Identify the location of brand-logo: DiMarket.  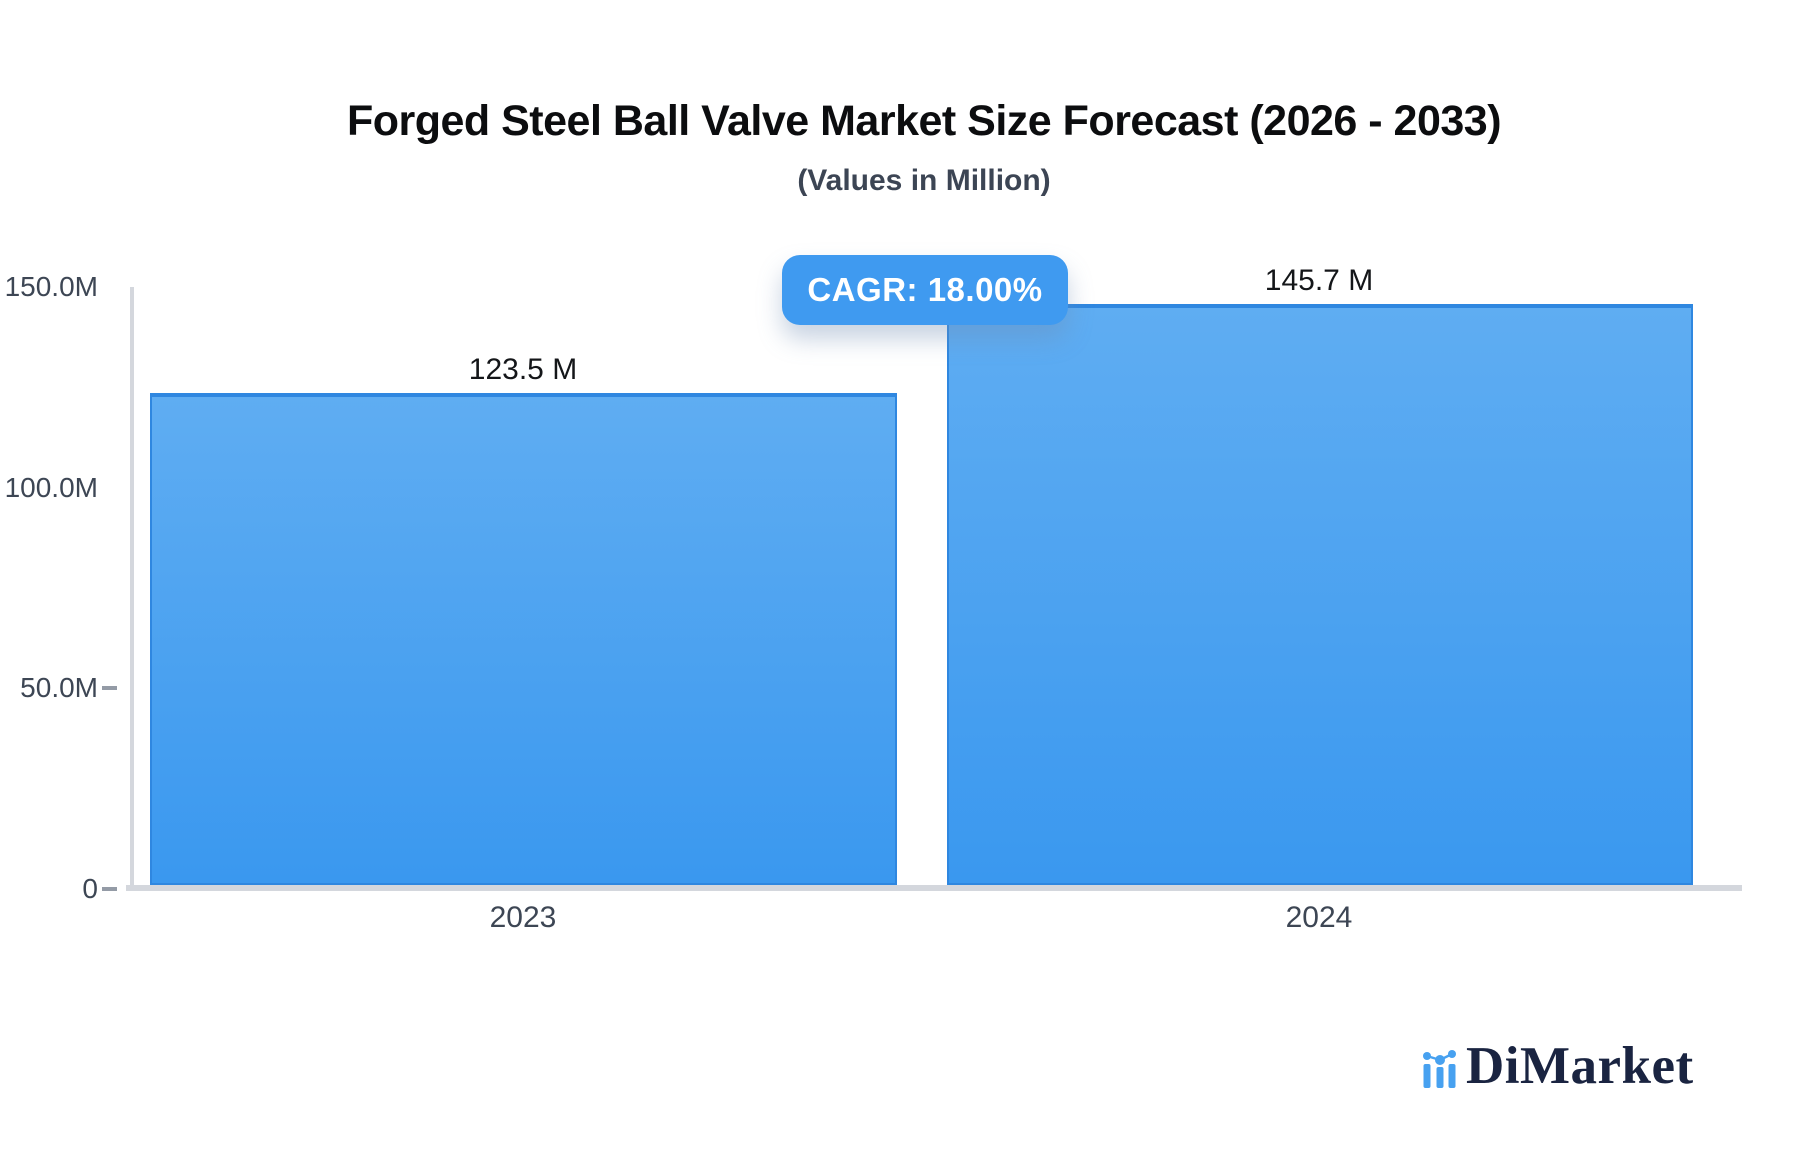
(1557, 1067).